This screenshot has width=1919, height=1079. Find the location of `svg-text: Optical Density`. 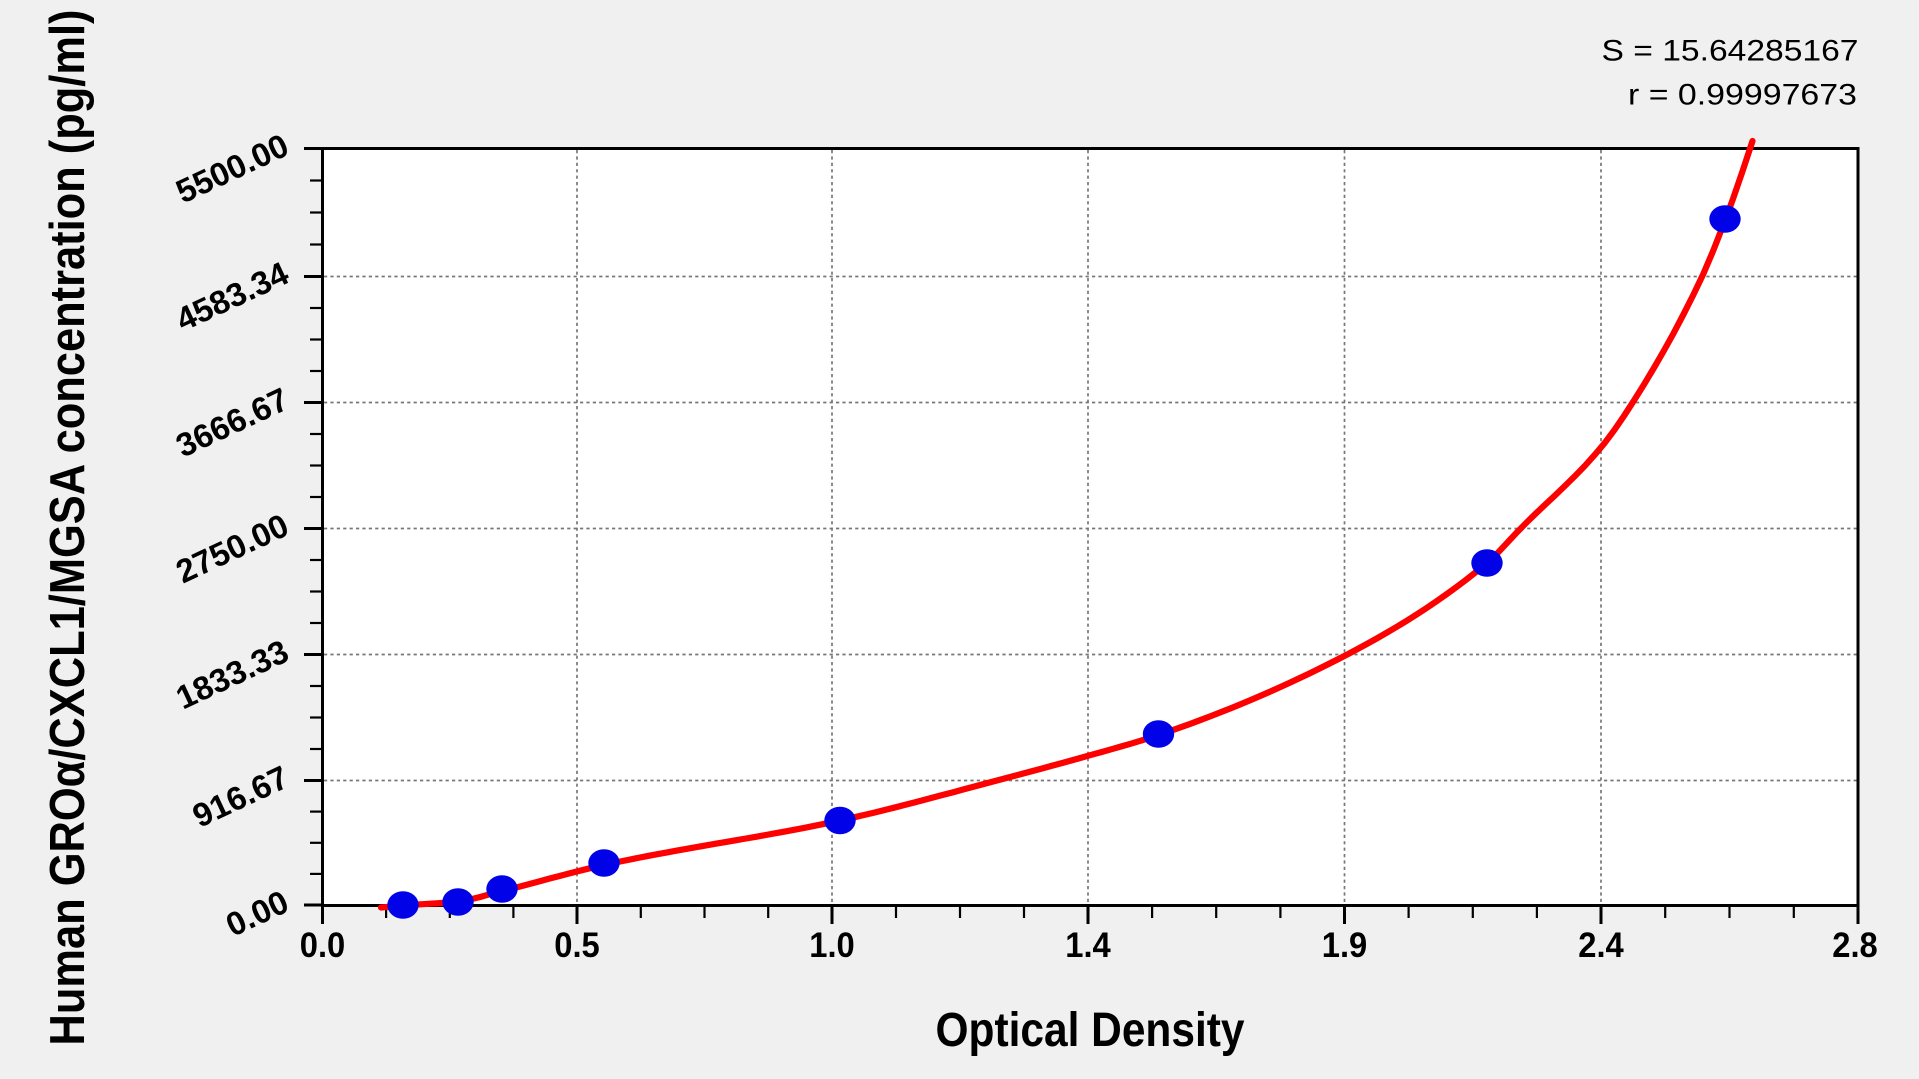

svg-text: Optical Density is located at coordinates (1090, 1030).